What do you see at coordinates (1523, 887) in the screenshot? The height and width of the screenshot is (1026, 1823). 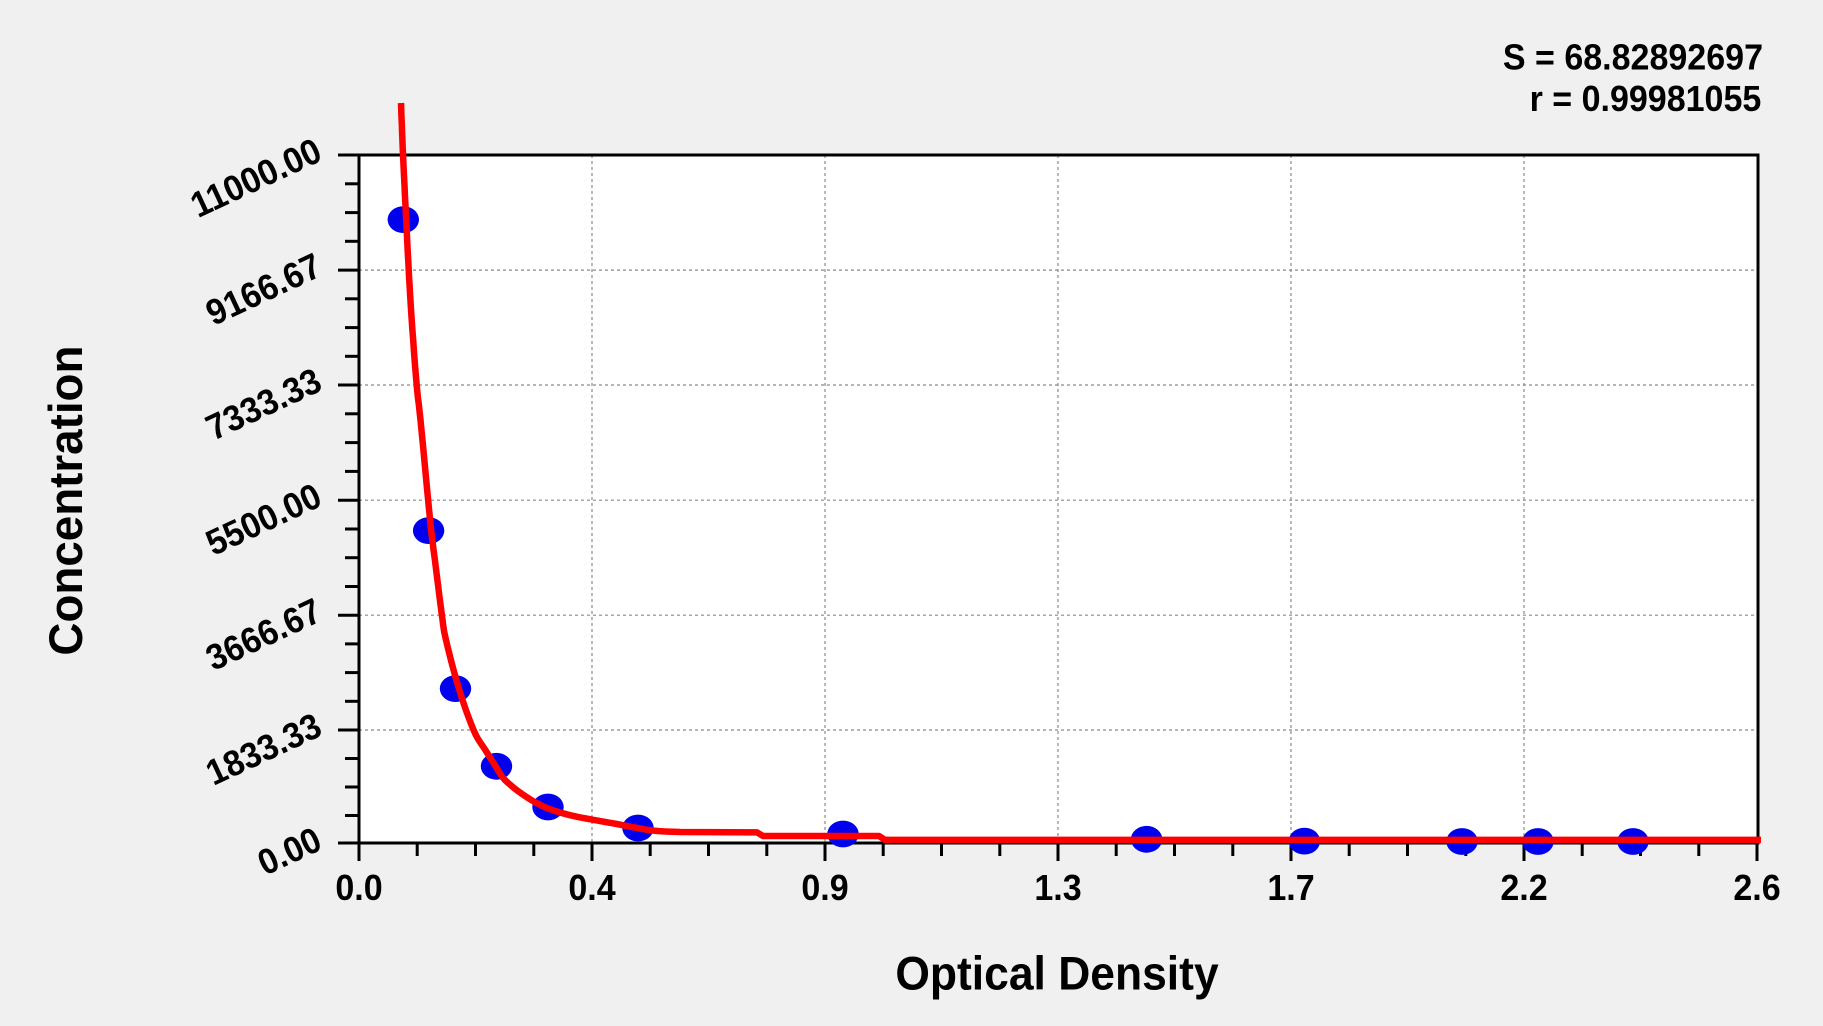 I see `svg-text: 2.2` at bounding box center [1523, 887].